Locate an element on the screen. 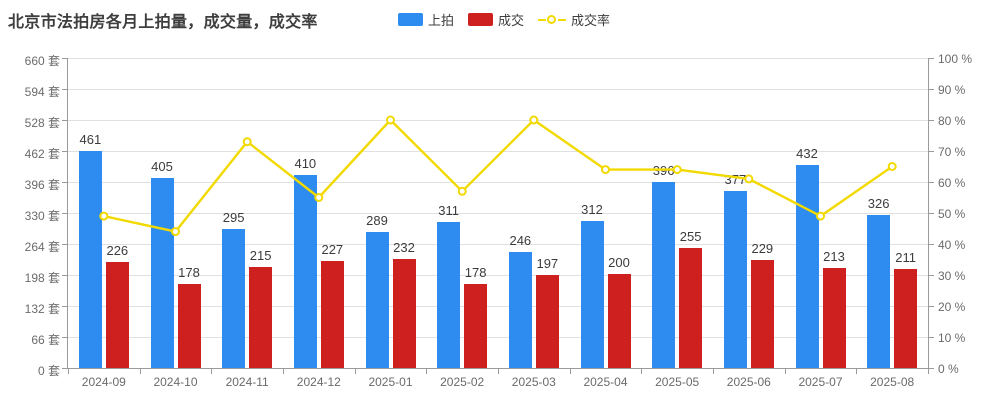 This screenshot has width=1000, height=400. bar-value-label: 377 is located at coordinates (735, 179).